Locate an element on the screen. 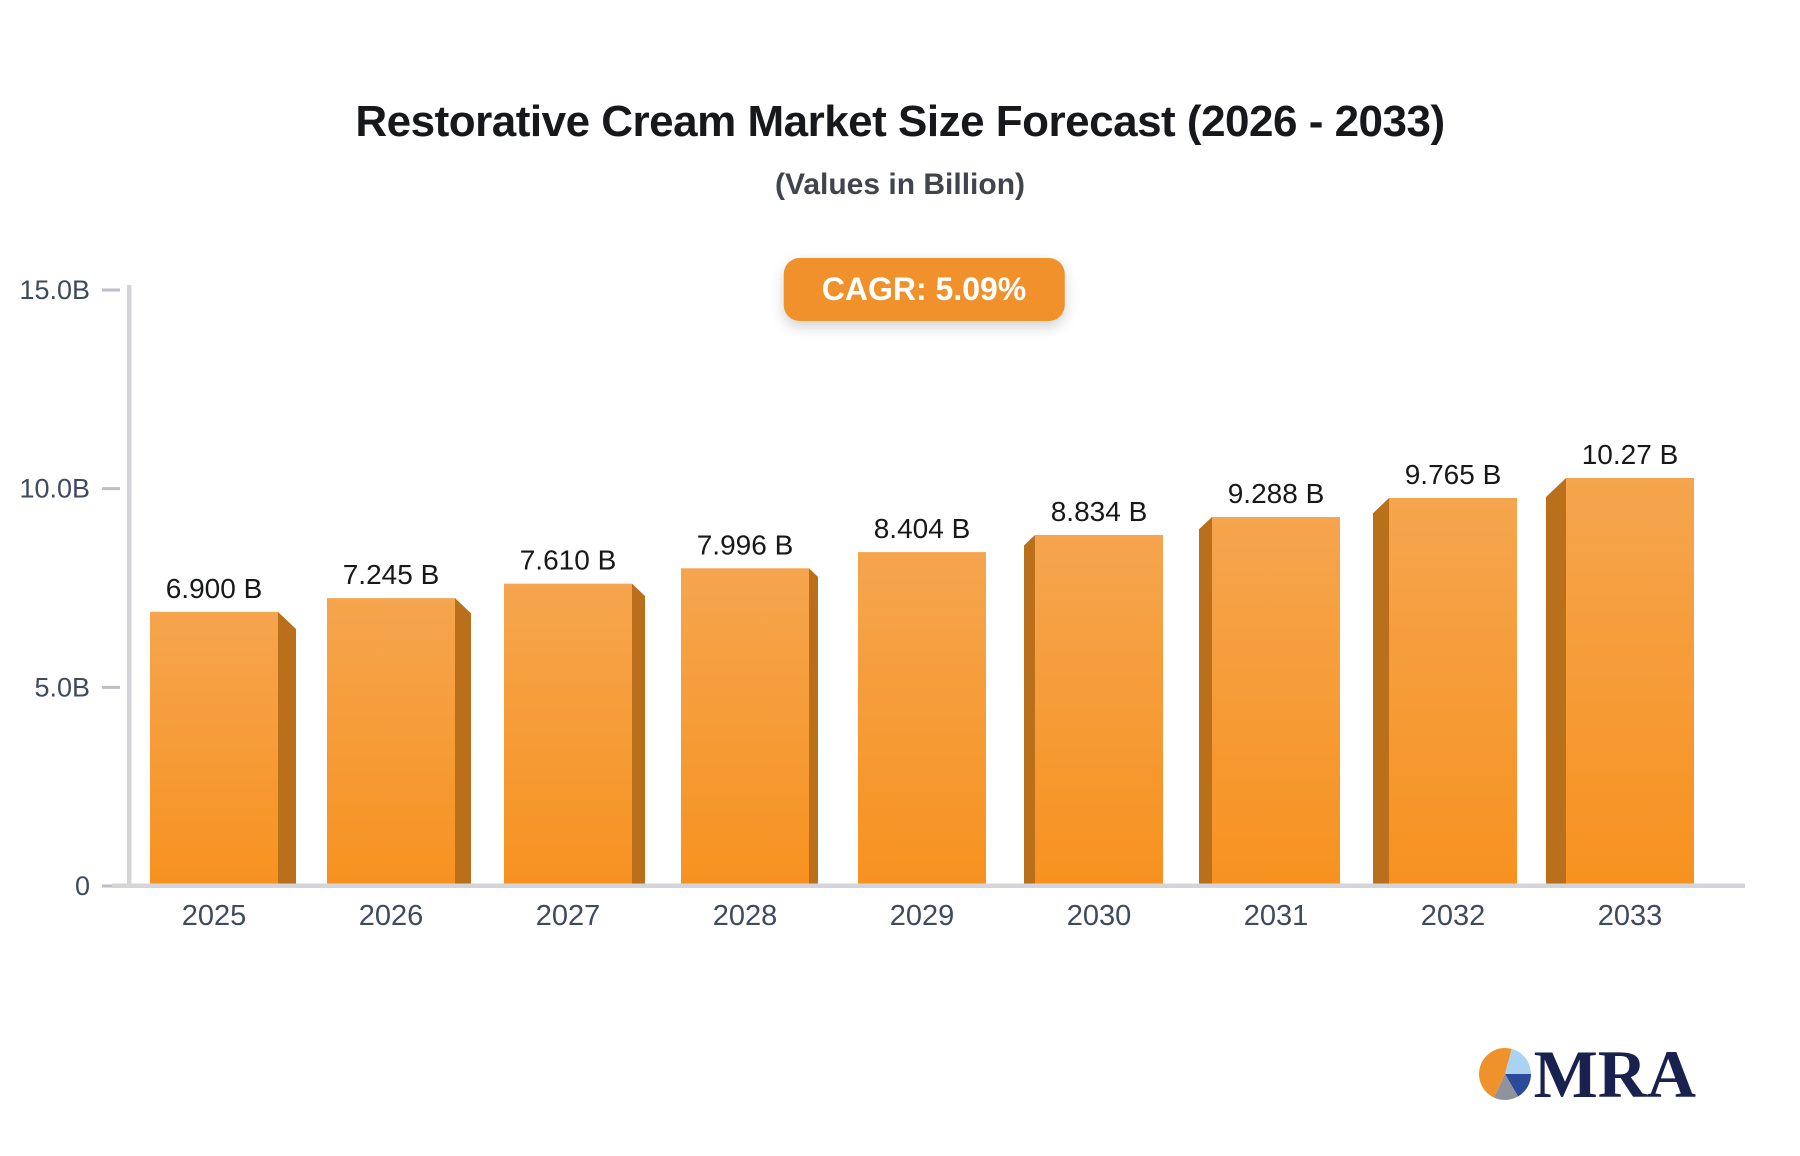 The height and width of the screenshot is (1156, 1800). bar-value-label: 9.288 B is located at coordinates (1276, 493).